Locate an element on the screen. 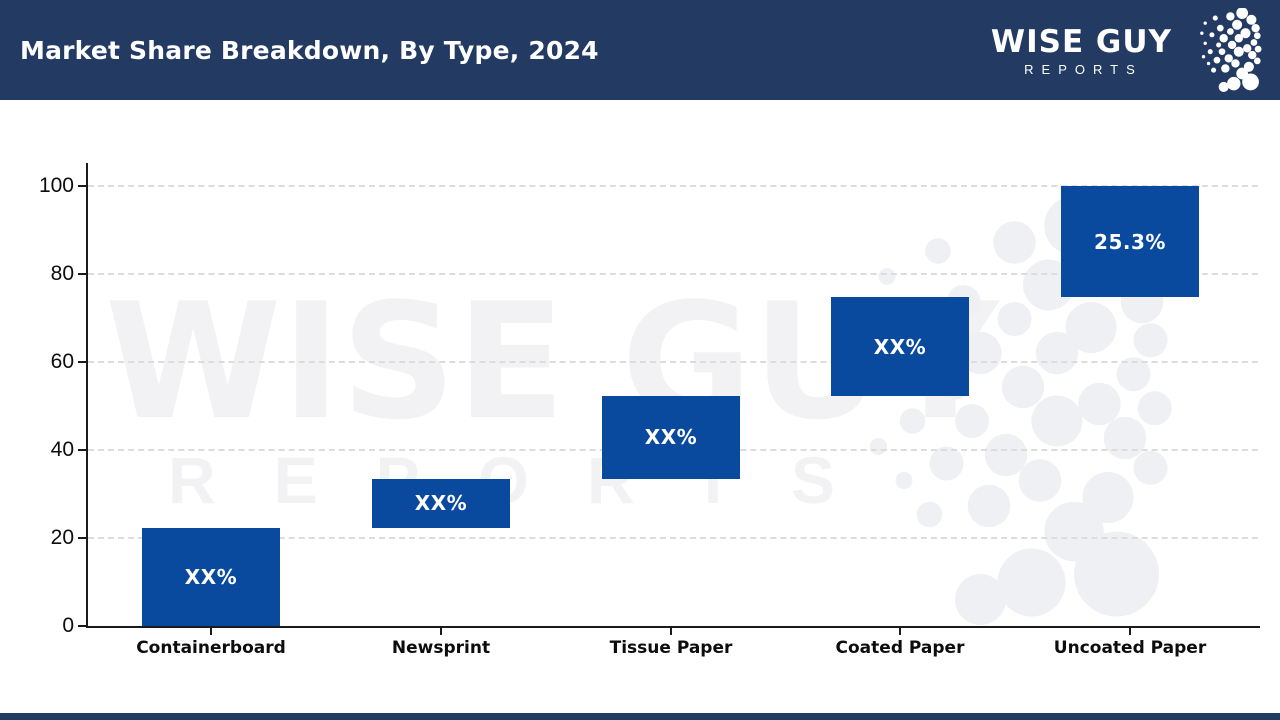 The image size is (1280, 720). x-axis-category-label: Tissue Paper is located at coordinates (671, 648).